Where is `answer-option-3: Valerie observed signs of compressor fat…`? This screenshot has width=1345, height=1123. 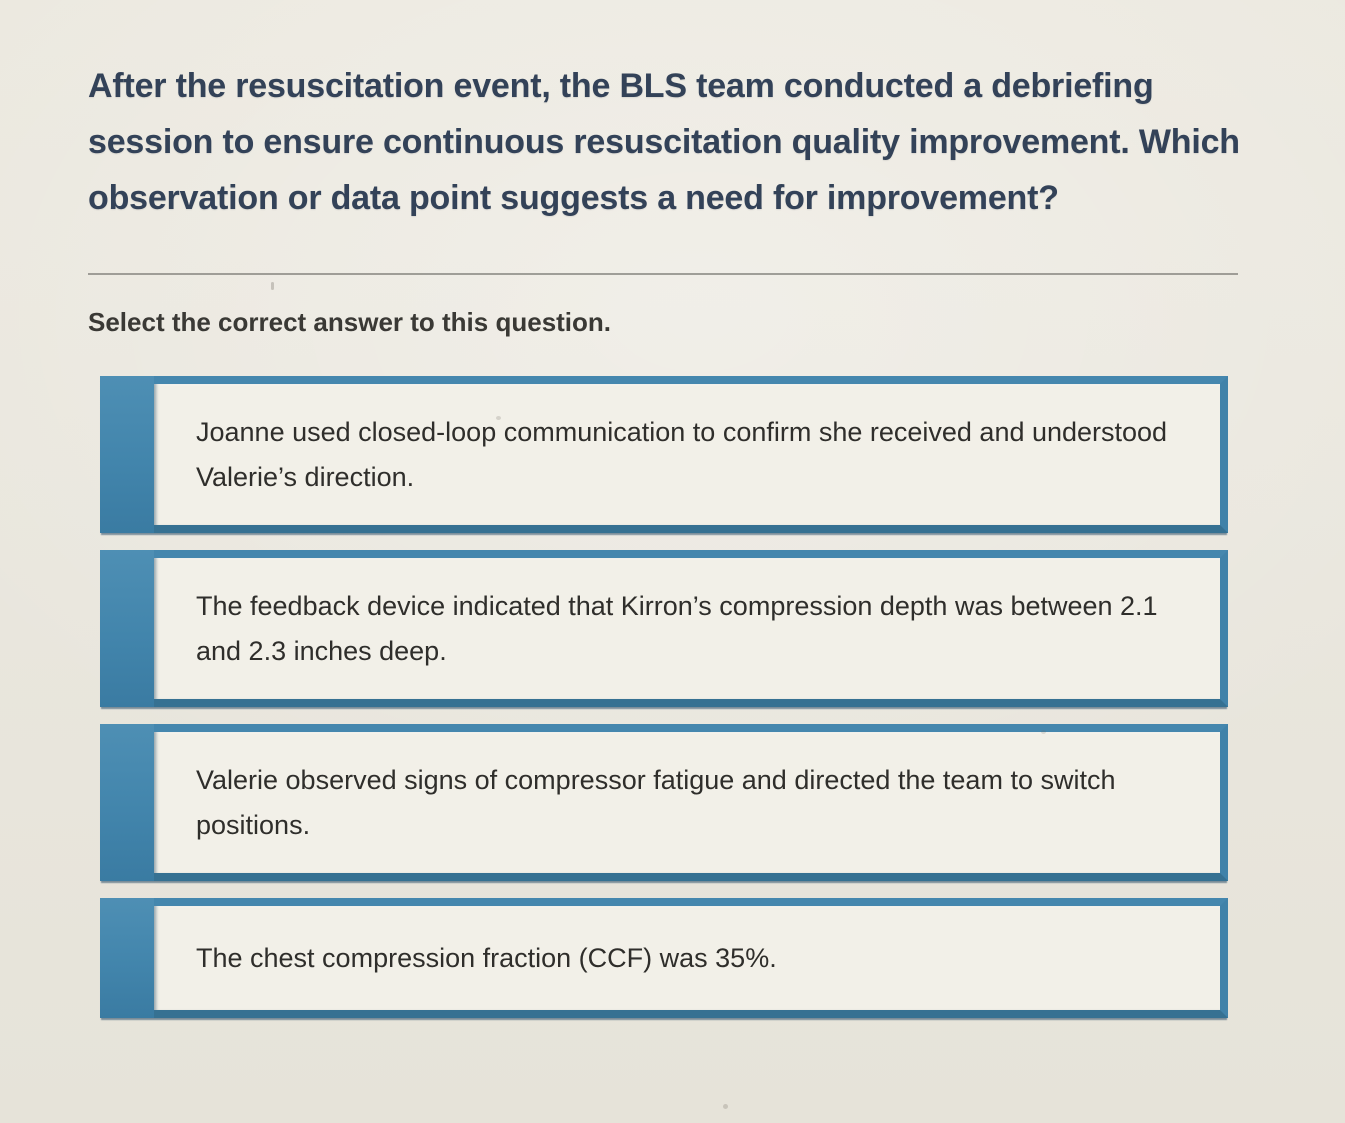
answer-option-3: Valerie observed signs of compressor fat… is located at coordinates (664, 802).